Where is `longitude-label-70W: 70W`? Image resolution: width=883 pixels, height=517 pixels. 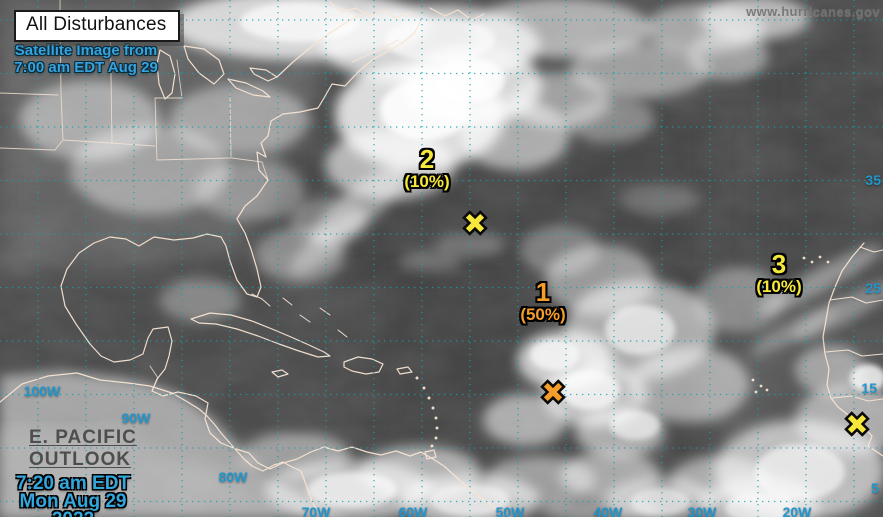 longitude-label-70W: 70W is located at coordinates (316, 510).